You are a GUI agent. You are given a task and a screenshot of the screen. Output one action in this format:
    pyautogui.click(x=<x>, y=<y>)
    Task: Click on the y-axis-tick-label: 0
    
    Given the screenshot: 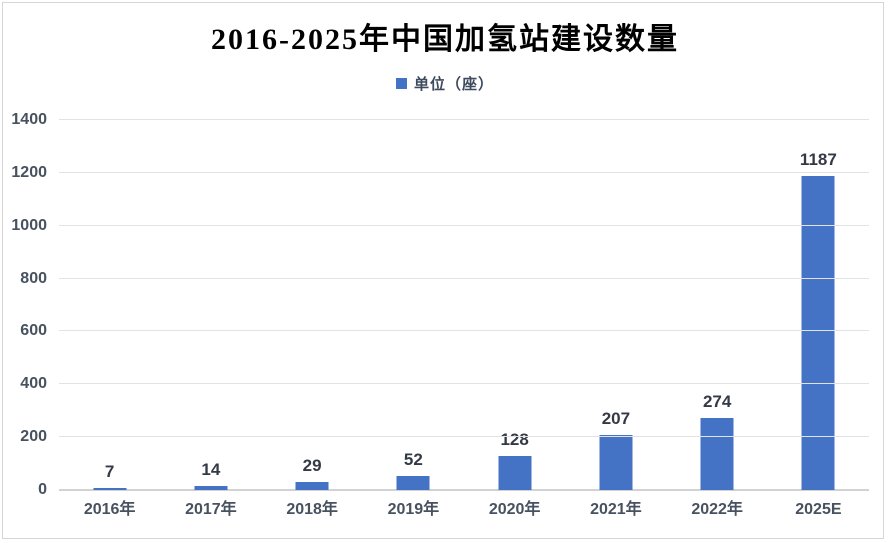 What is the action you would take?
    pyautogui.click(x=42, y=489)
    